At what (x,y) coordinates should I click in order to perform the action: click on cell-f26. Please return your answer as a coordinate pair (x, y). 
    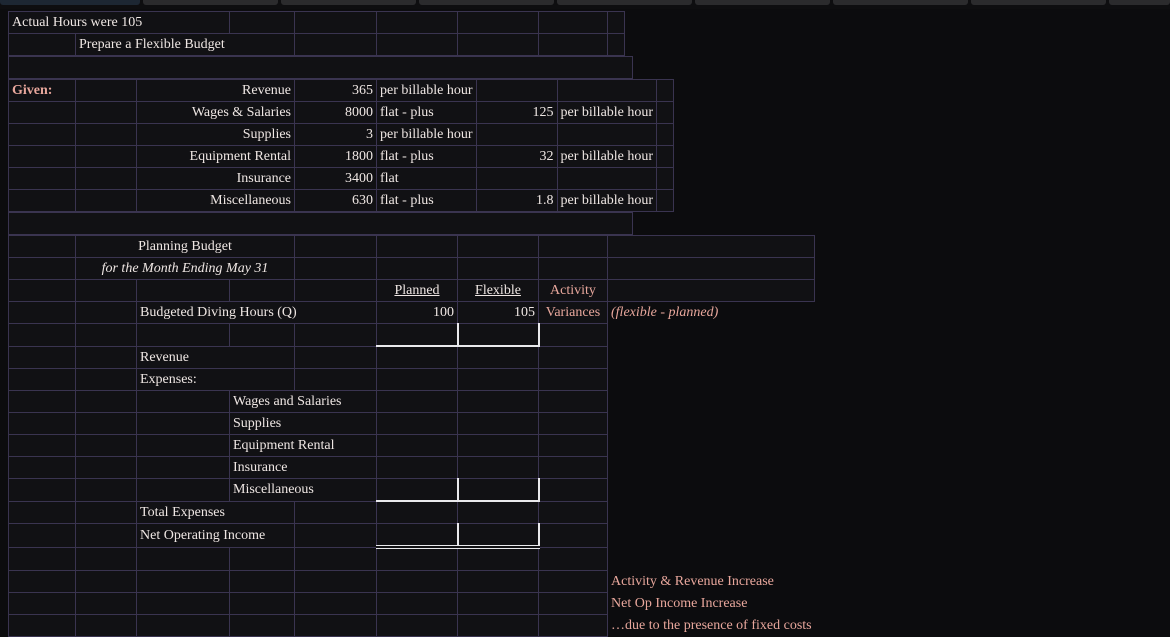
    Looking at the image, I should click on (417, 603).